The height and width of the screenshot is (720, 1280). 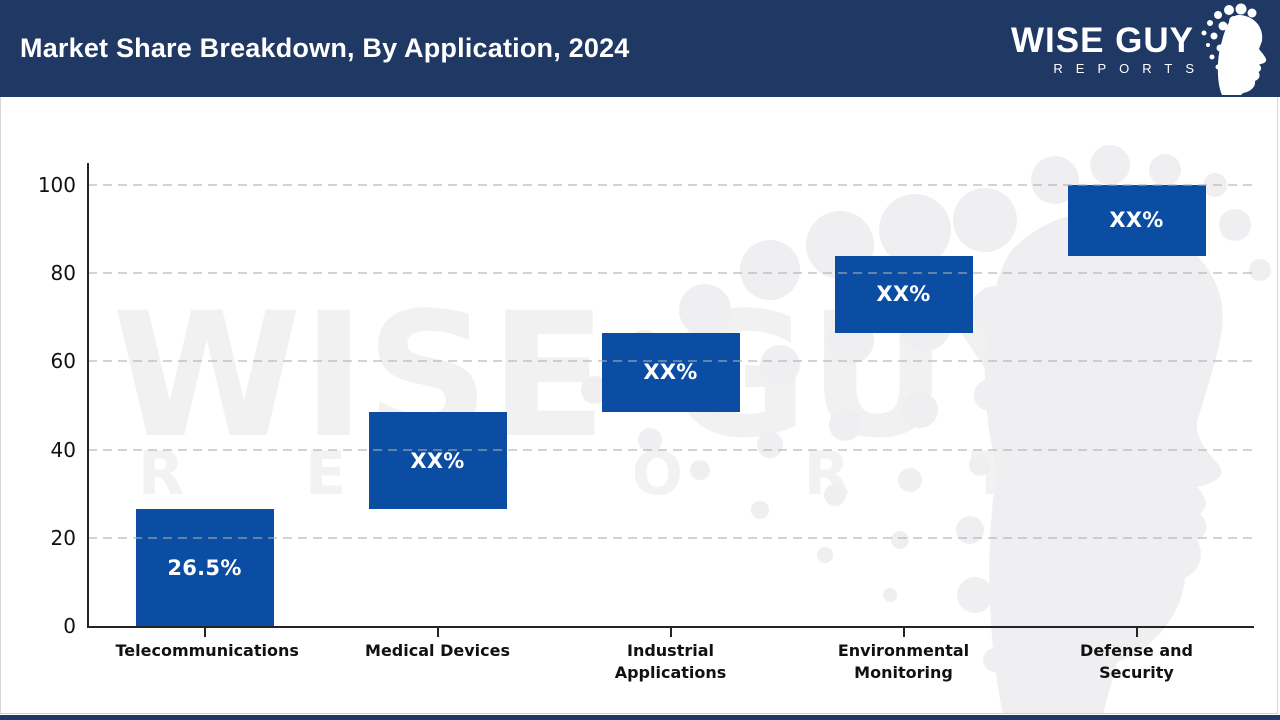 I want to click on bar-telecommunications: 26.5%, so click(x=204, y=567).